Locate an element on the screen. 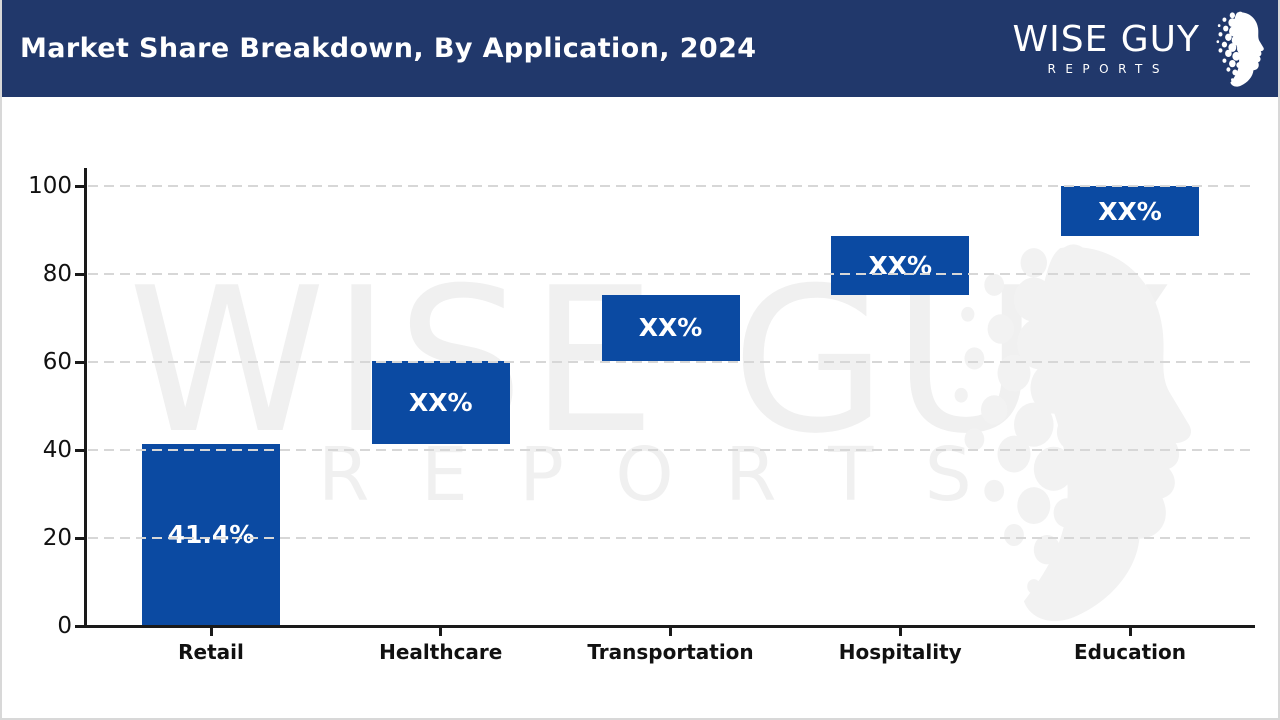 Image resolution: width=1280 pixels, height=720 pixels. brand-logo-text: WISE GUY REPORTS is located at coordinates (1106, 47).